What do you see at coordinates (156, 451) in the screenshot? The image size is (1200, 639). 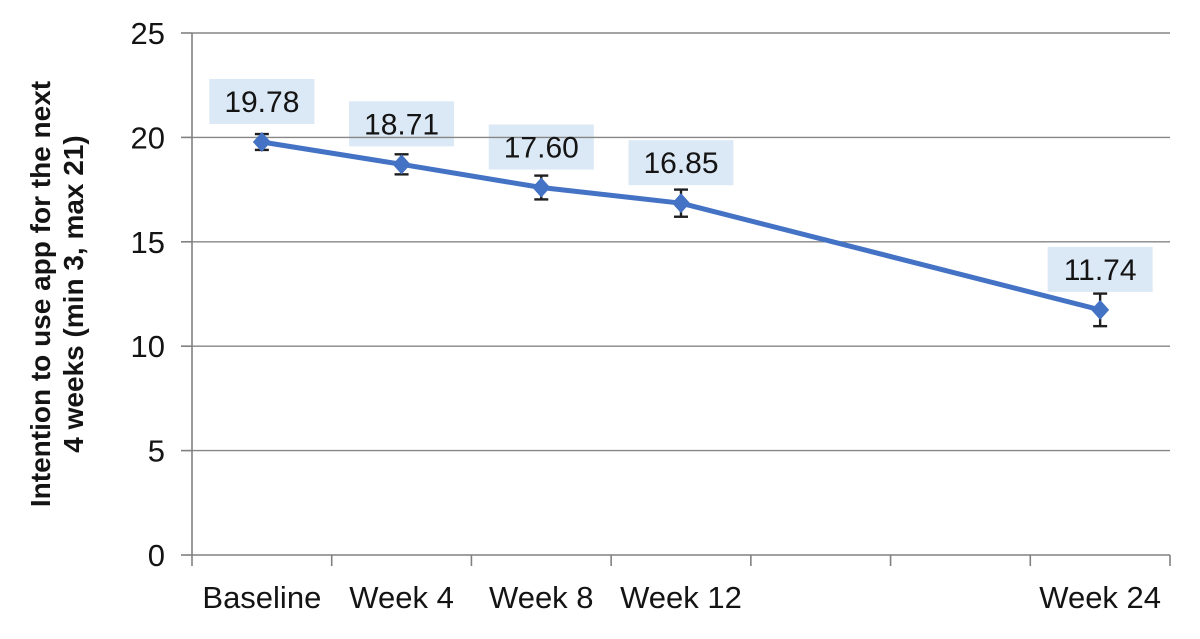 I see `y-tick-label: 5` at bounding box center [156, 451].